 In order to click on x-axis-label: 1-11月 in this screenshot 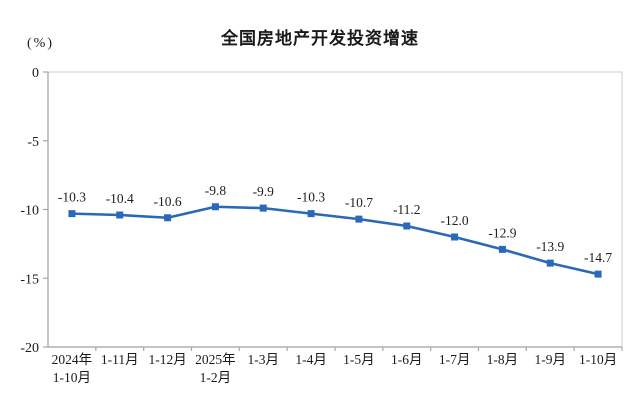, I will do `click(120, 359)`.